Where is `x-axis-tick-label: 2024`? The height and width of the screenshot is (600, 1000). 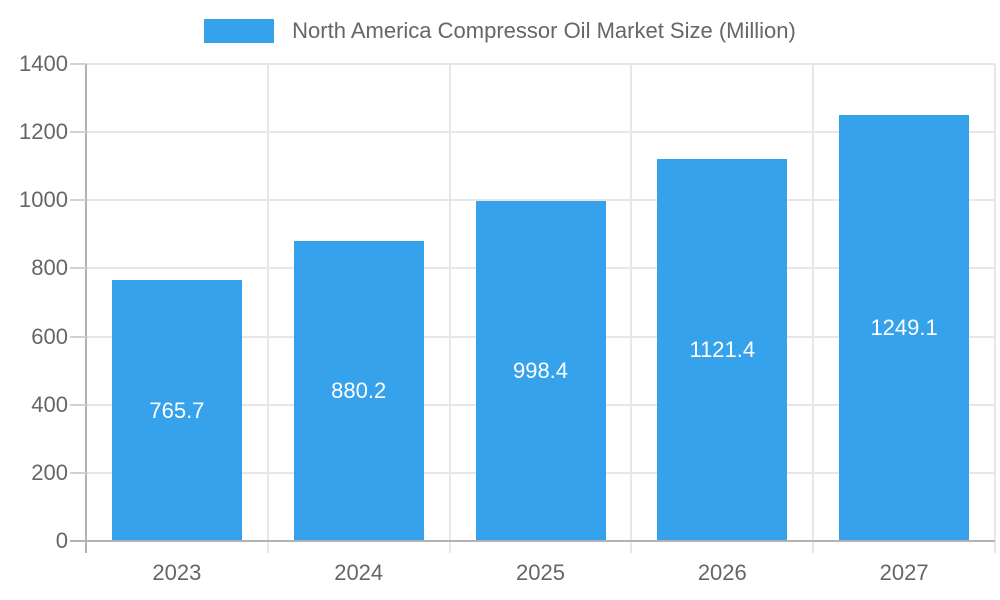 x-axis-tick-label: 2024 is located at coordinates (359, 572).